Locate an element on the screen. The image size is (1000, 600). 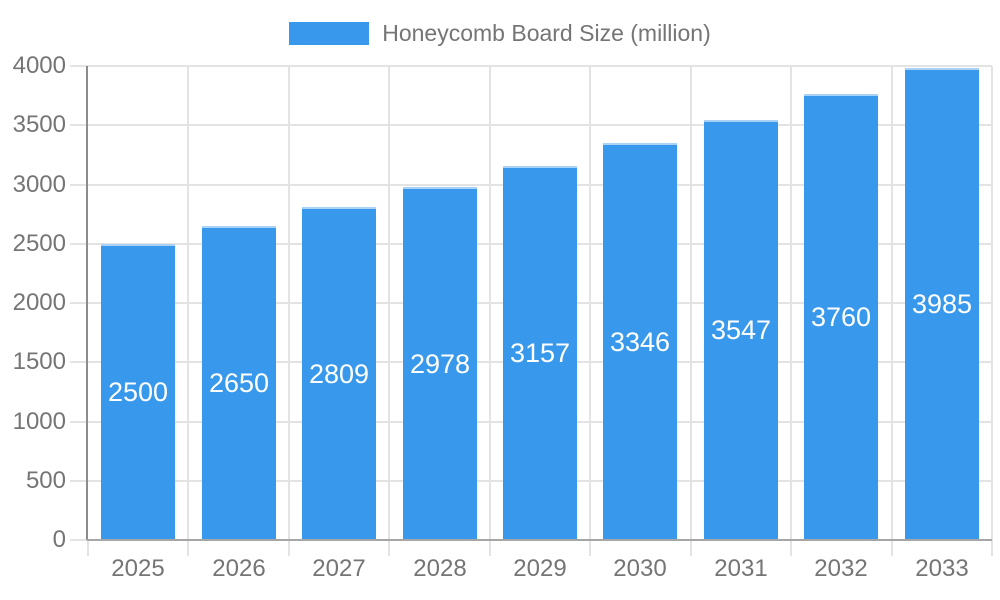
x-tick-label: 2027 is located at coordinates (339, 568).